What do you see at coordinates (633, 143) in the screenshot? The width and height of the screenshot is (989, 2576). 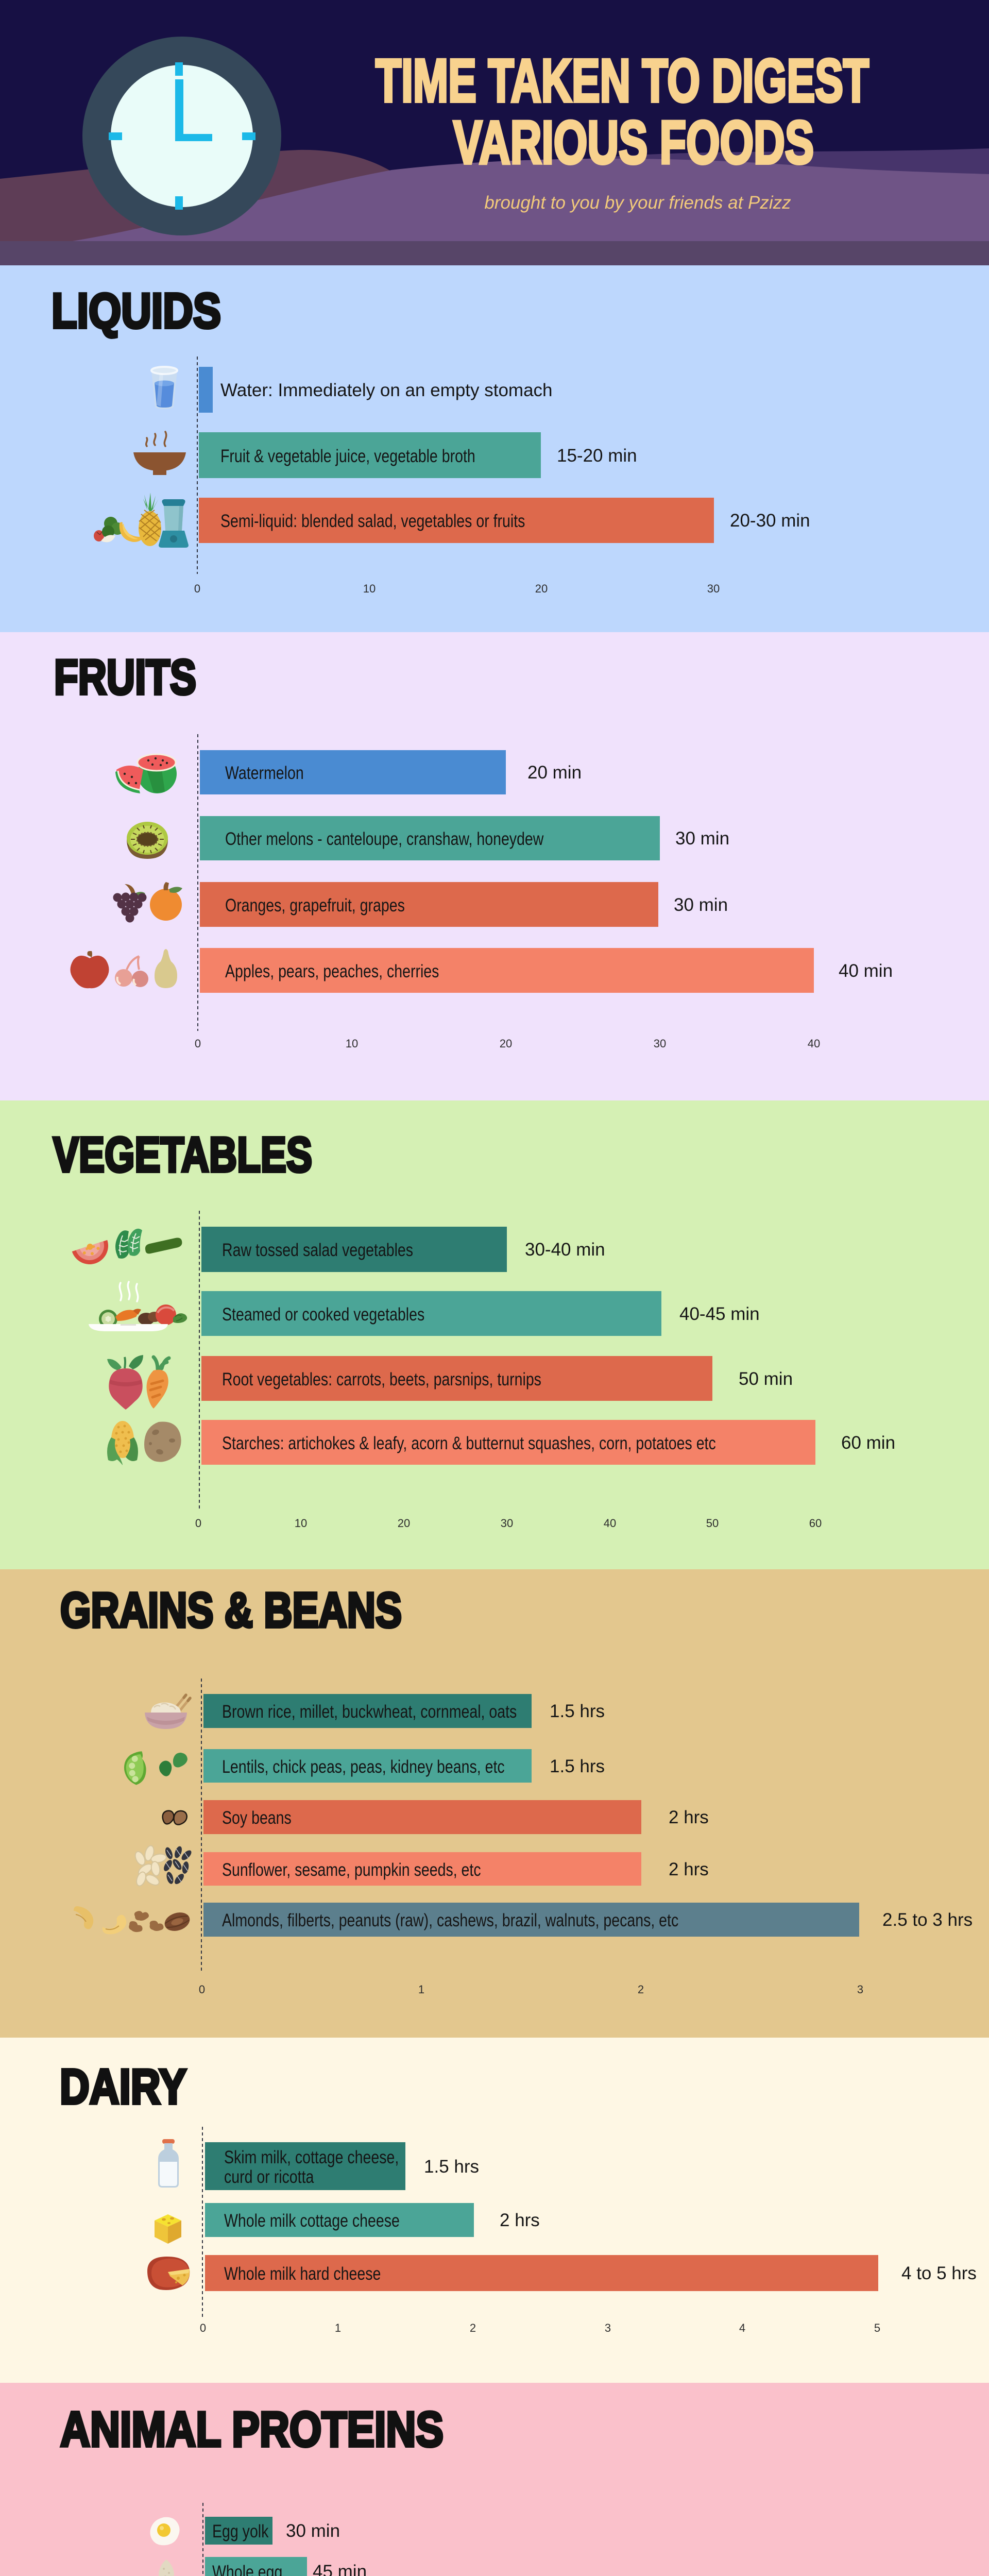 I see `svg-text: VARIOUS FOODS` at bounding box center [633, 143].